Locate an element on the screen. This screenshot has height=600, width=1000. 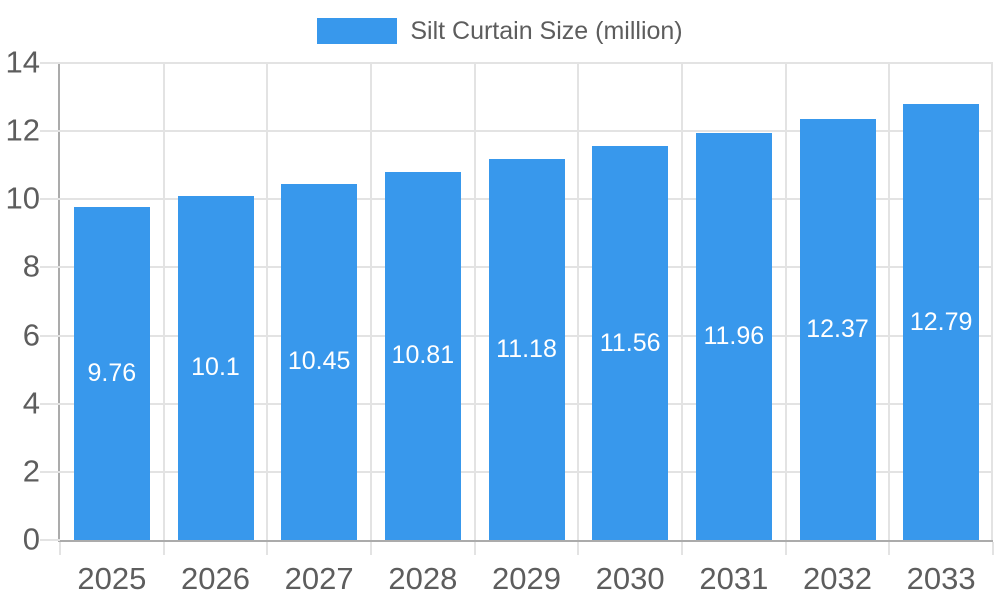
bar-value-label: 10.81 is located at coordinates (423, 355).